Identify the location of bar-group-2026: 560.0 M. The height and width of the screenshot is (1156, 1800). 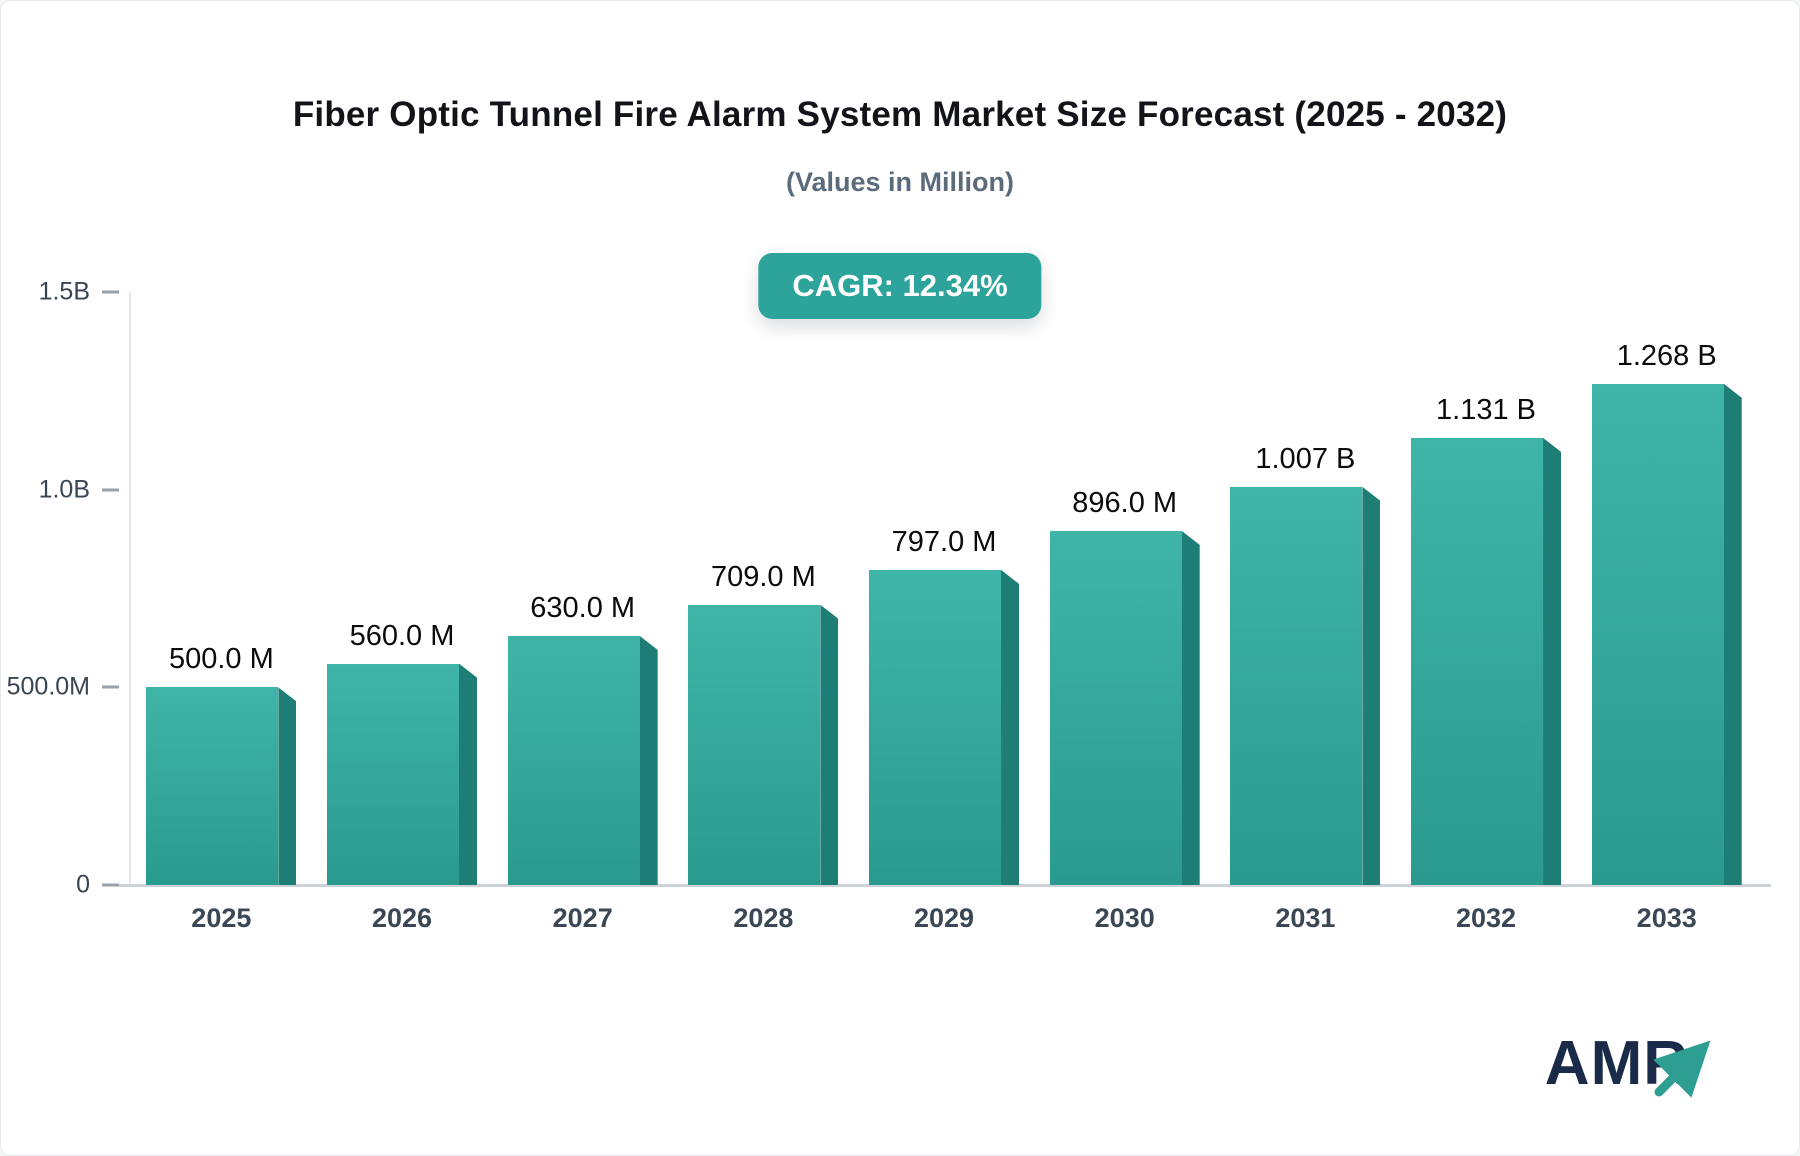
(402, 588).